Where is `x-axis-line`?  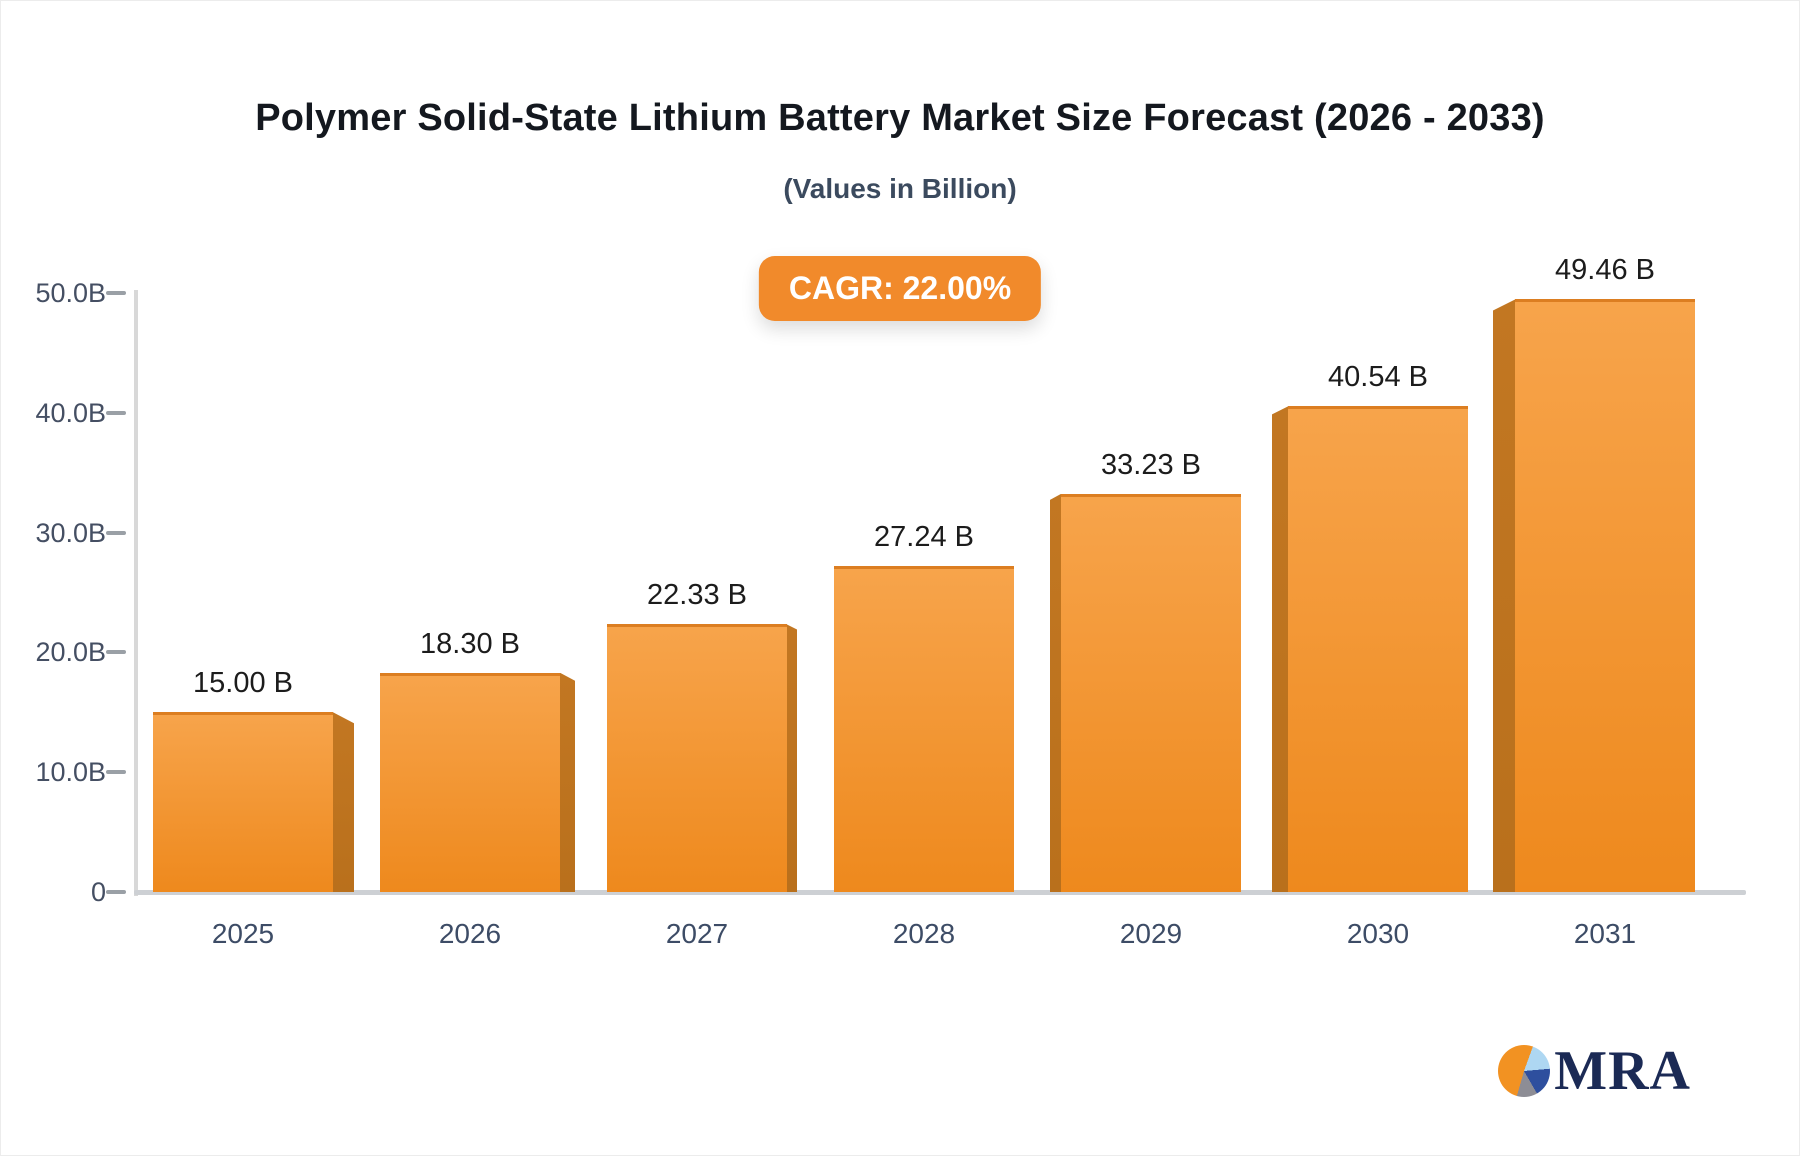 x-axis-line is located at coordinates (940, 892).